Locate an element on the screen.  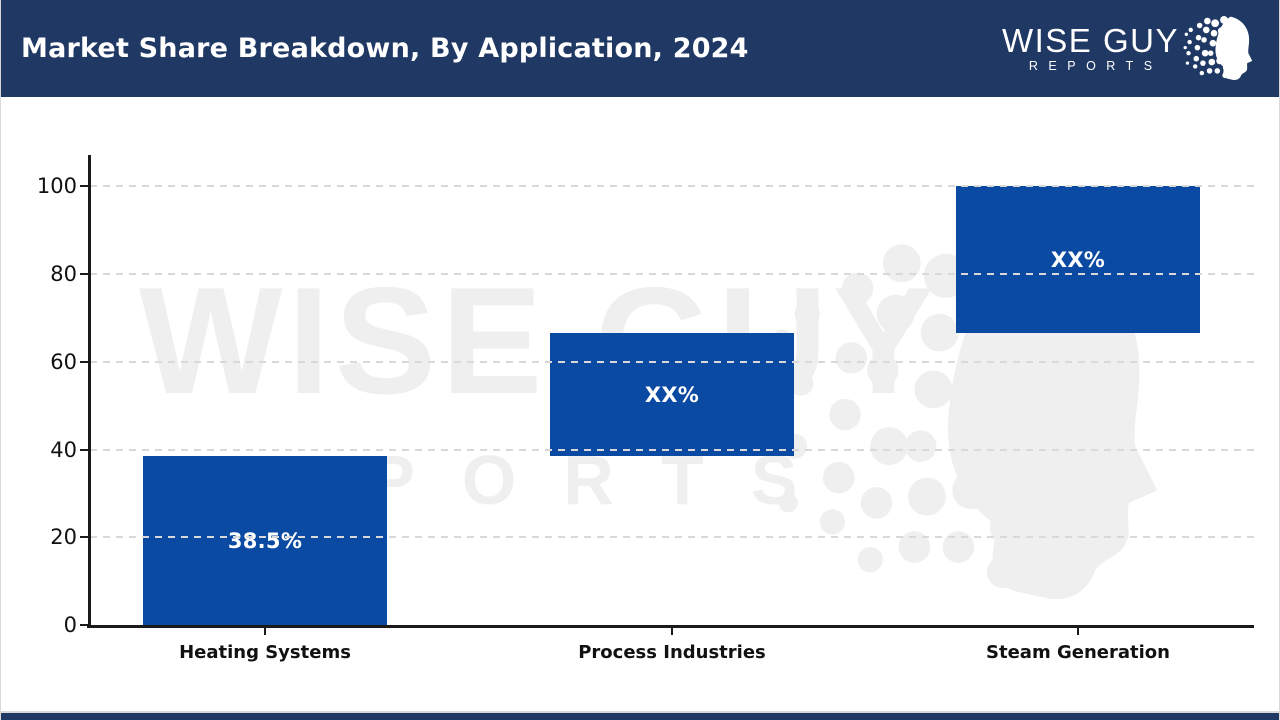
y-tick-label: 100 is located at coordinates (56, 186).